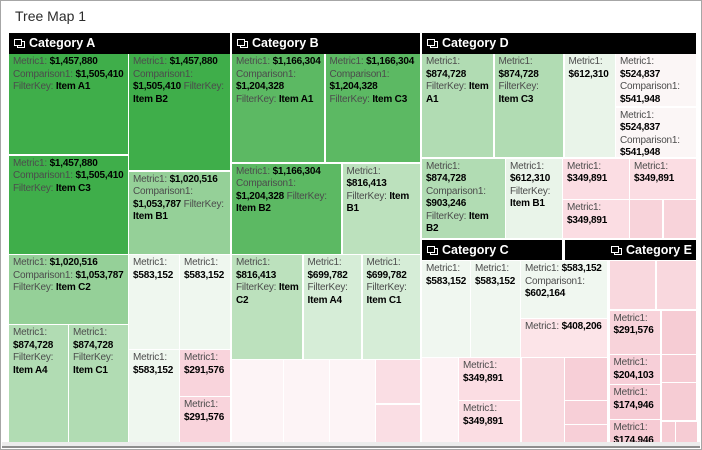  I want to click on treemap-cell: Metric1: $612,310, so click(589, 105).